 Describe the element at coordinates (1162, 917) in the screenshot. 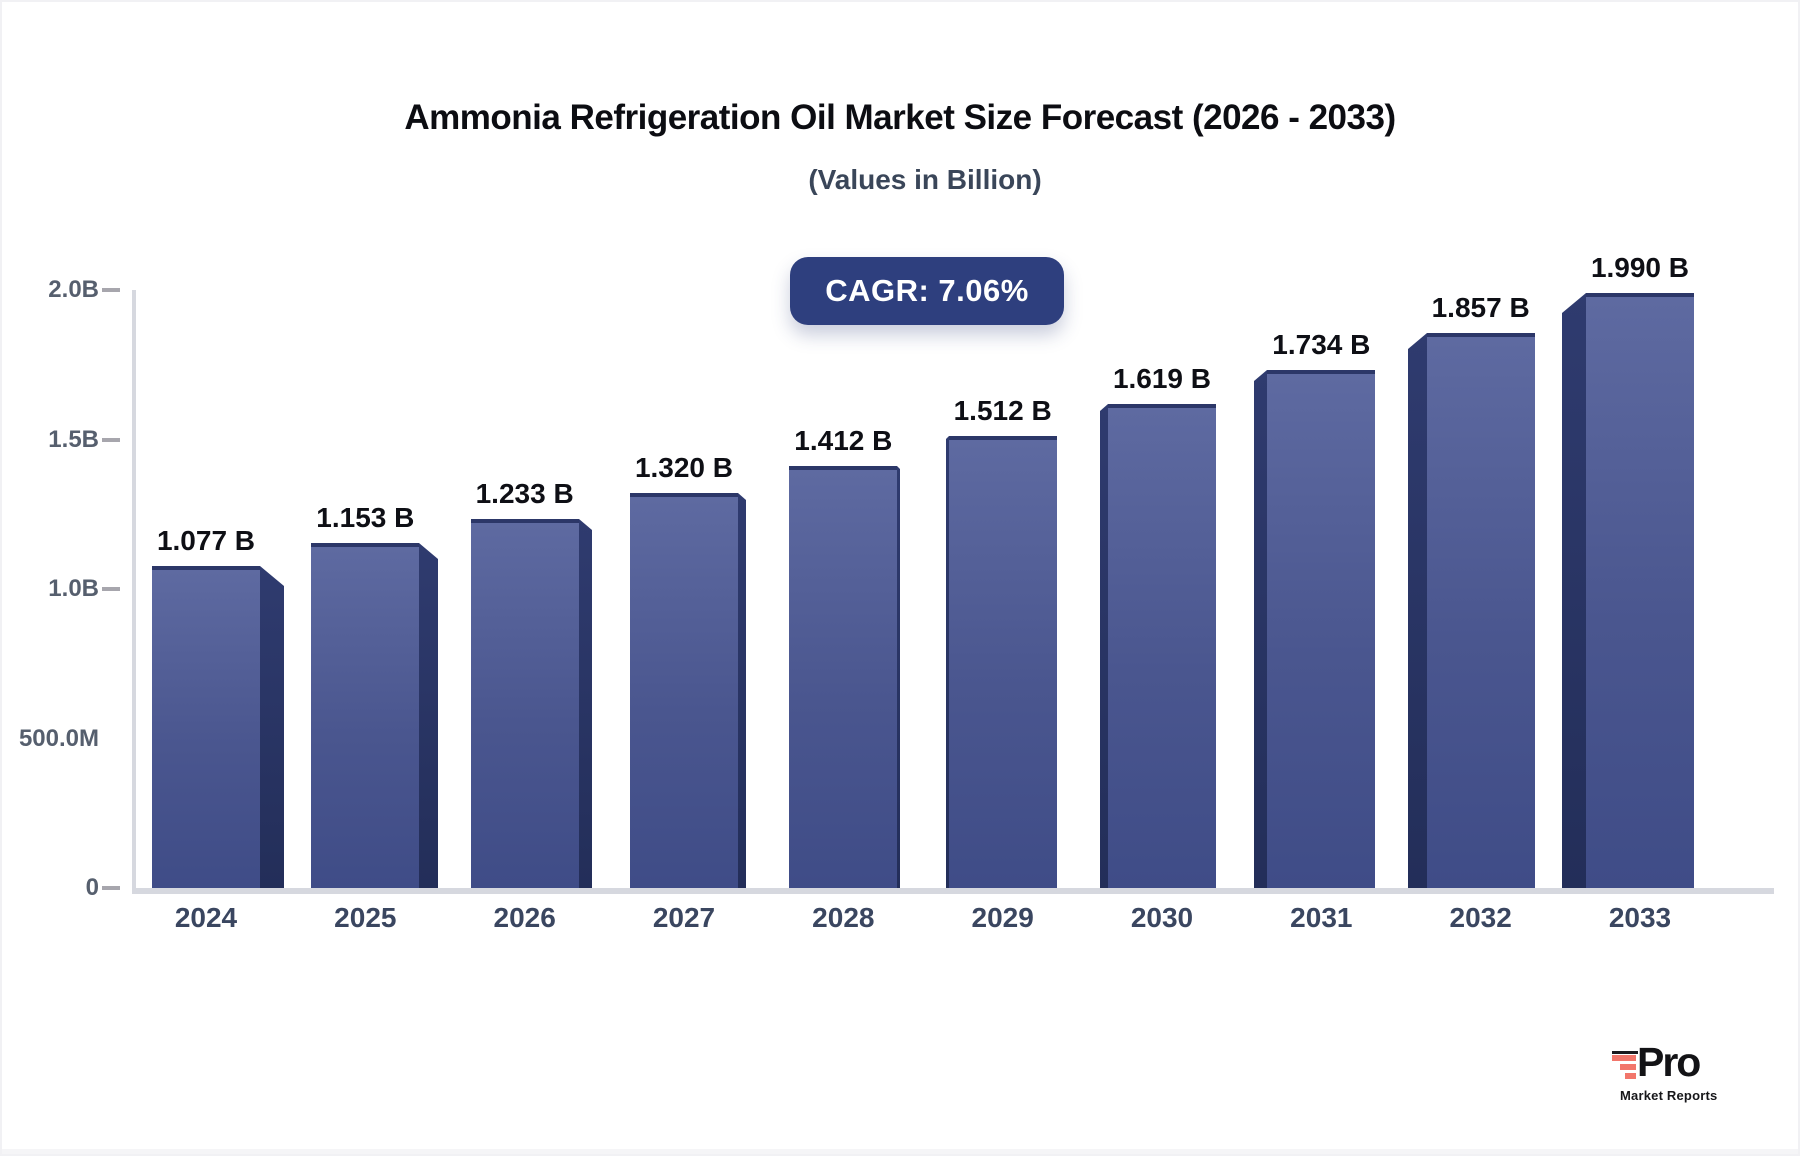

I see `x-axis-label-2030: 2030` at that location.